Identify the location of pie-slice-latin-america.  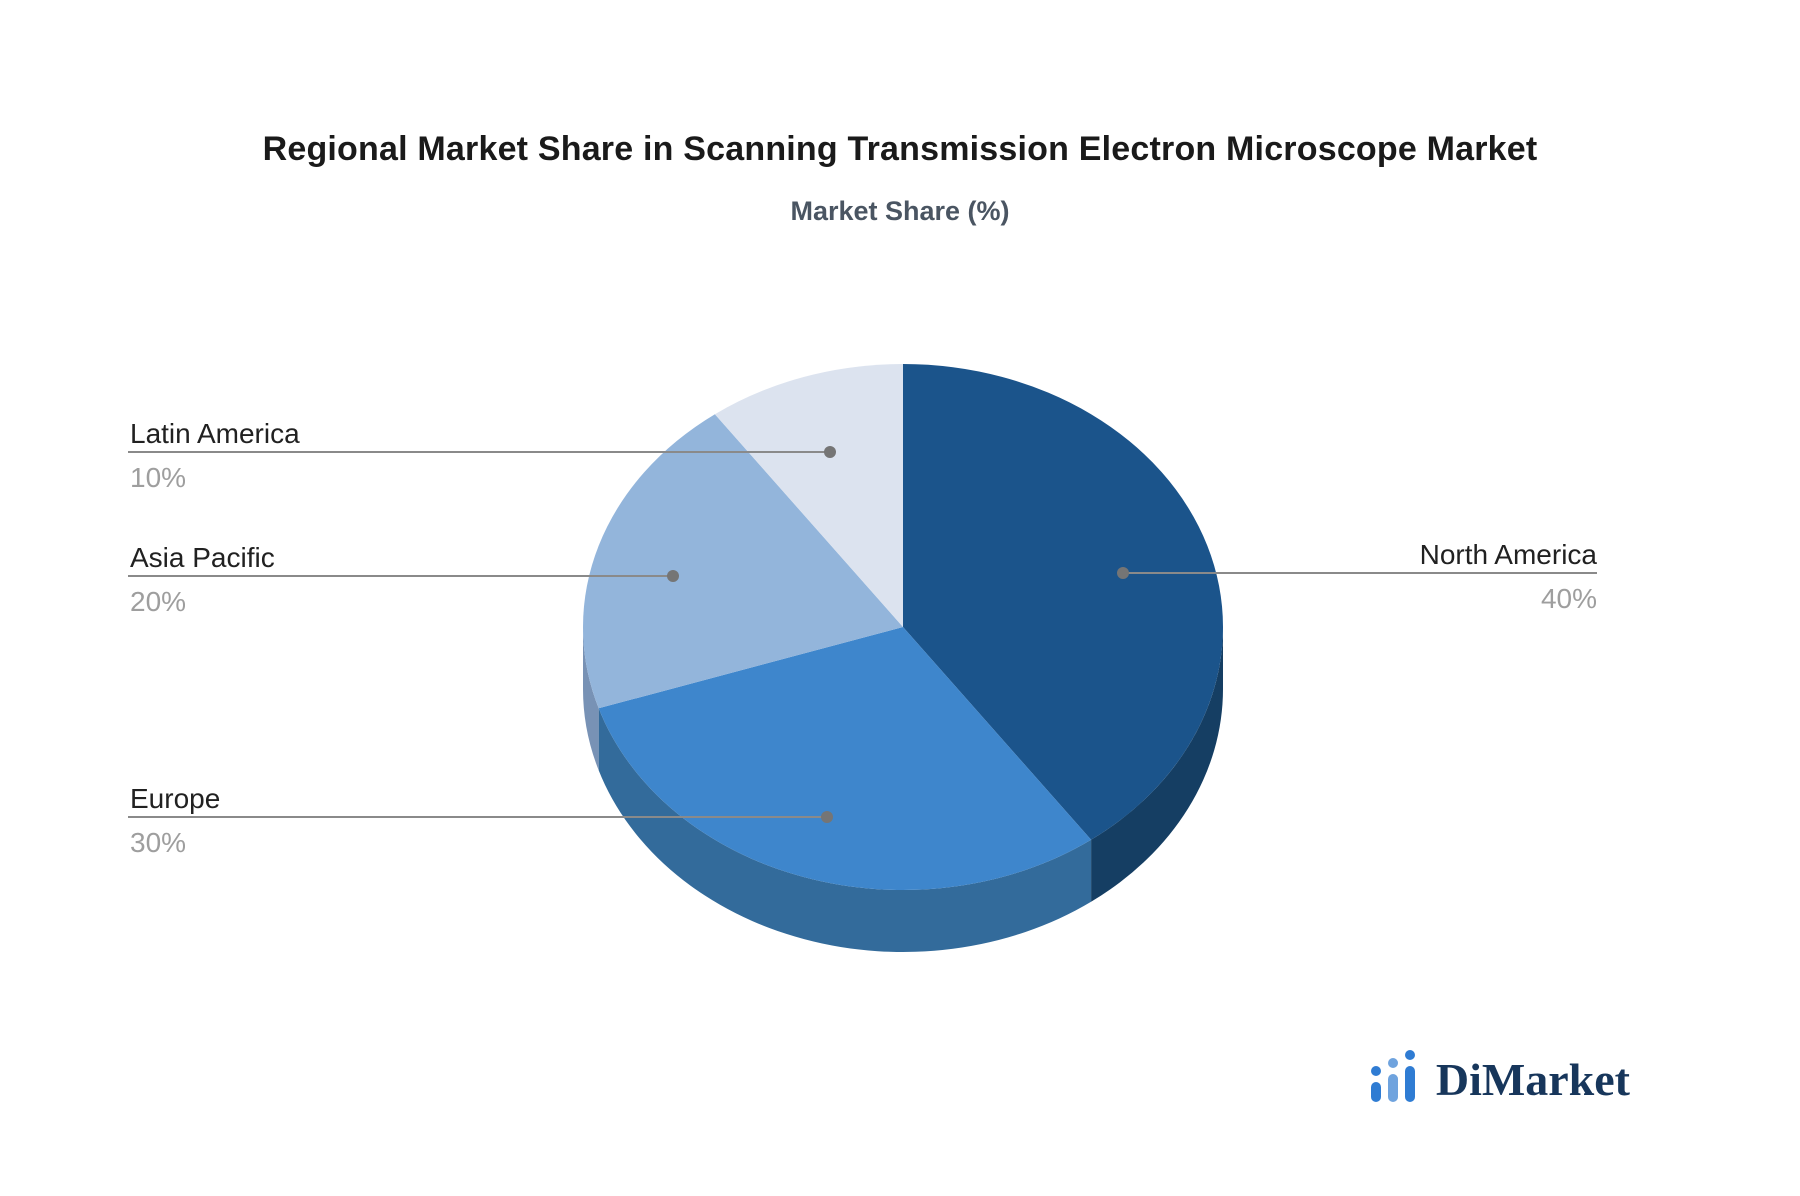
(808, 495).